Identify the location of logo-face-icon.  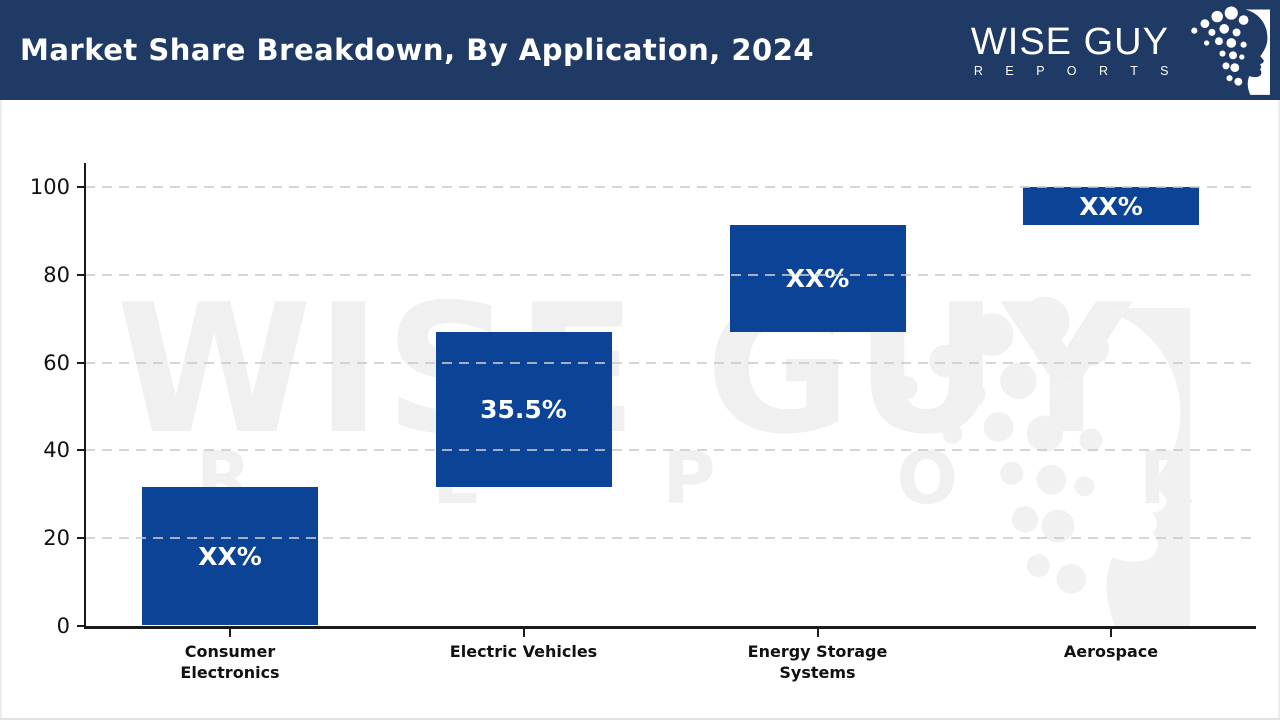
(1230, 50).